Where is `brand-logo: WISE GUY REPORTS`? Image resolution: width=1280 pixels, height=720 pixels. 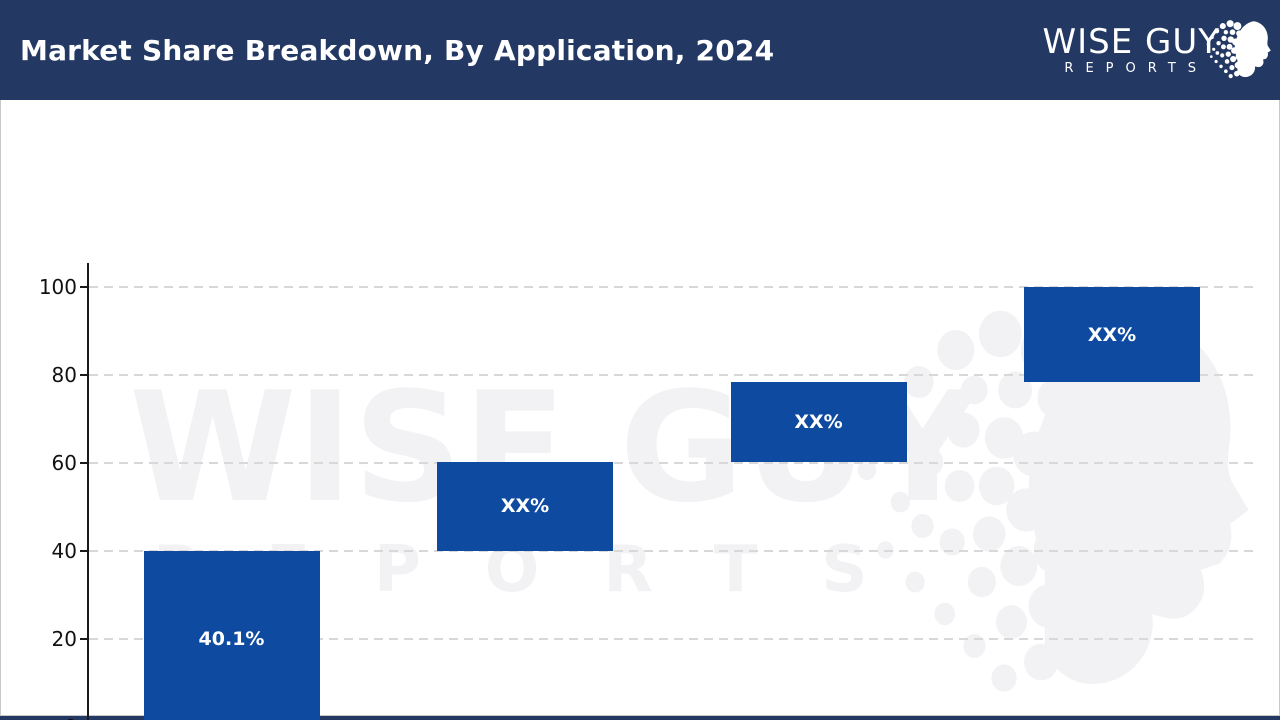 brand-logo: WISE GUY REPORTS is located at coordinates (1157, 50).